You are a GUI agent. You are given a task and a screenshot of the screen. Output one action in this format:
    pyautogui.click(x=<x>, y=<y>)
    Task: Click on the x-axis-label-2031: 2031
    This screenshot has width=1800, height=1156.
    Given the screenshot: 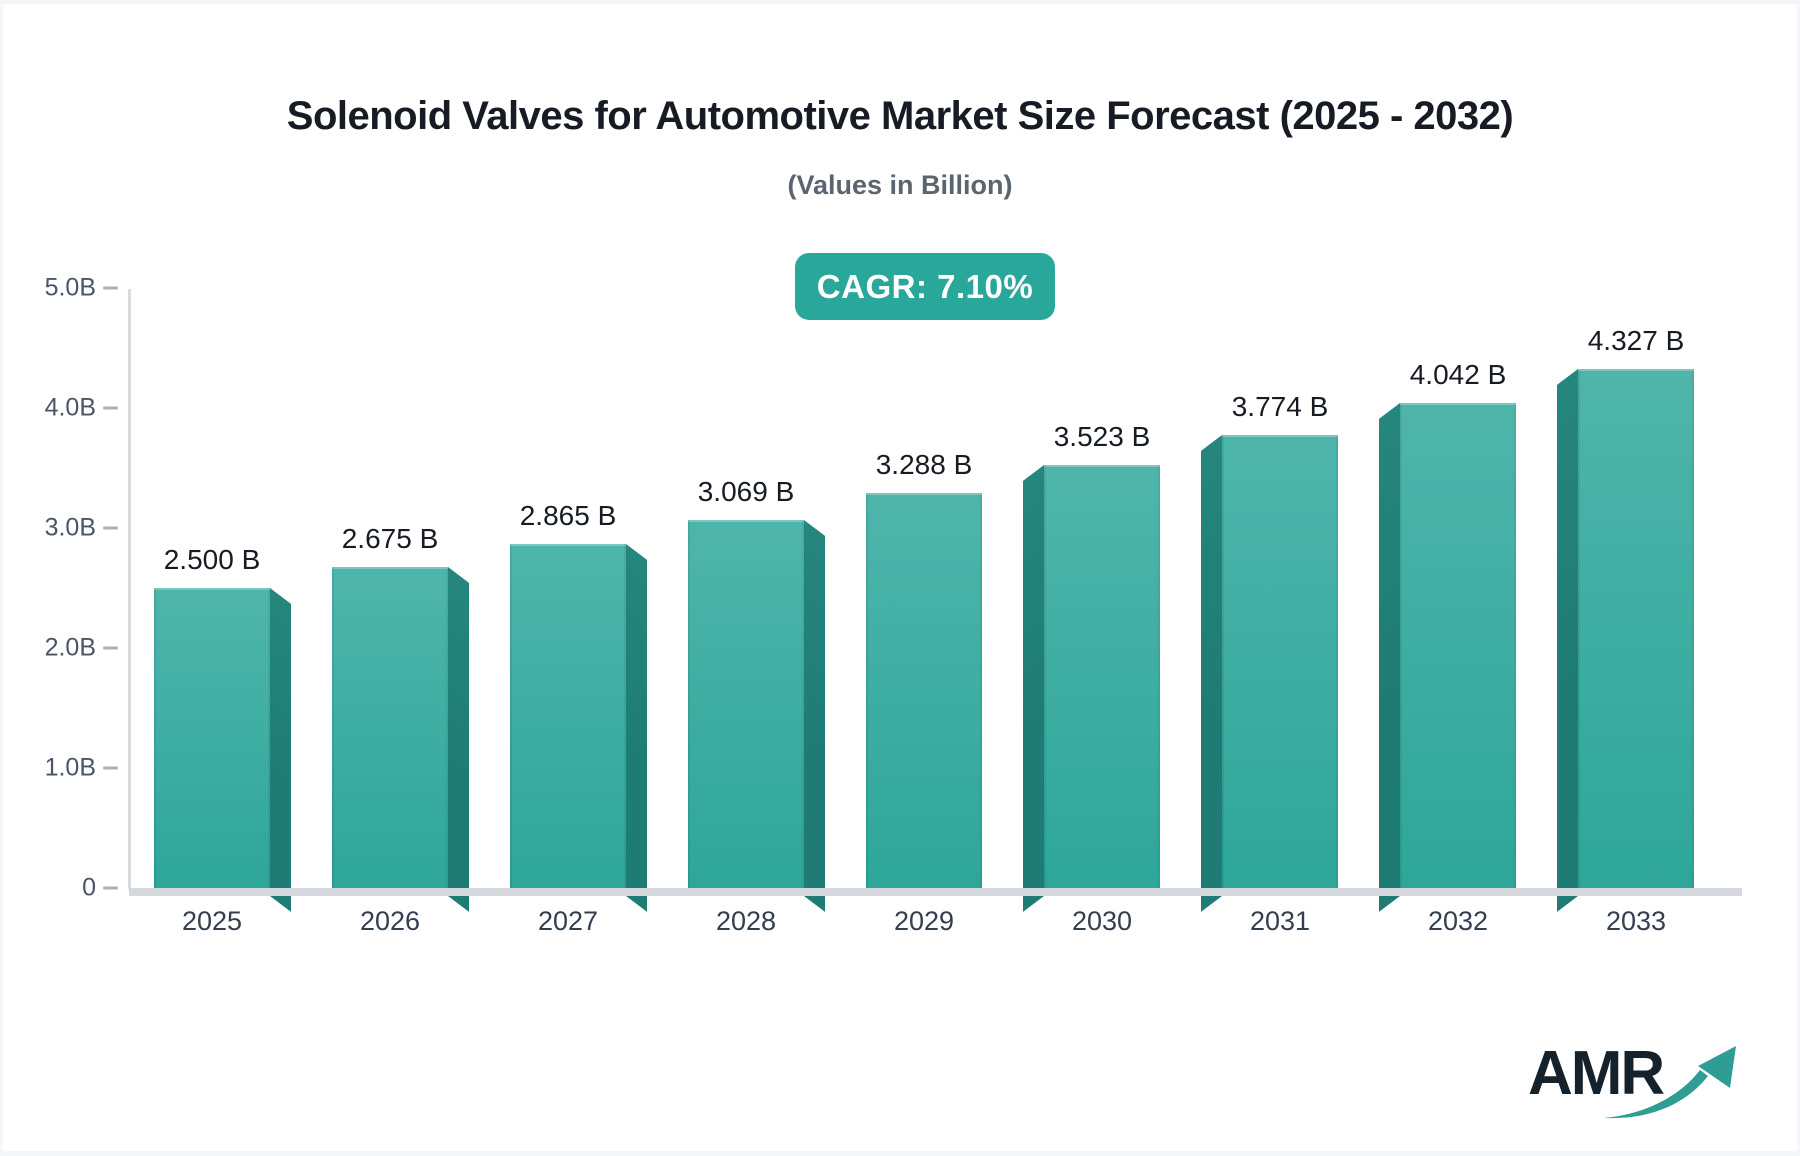 What is the action you would take?
    pyautogui.click(x=1280, y=921)
    